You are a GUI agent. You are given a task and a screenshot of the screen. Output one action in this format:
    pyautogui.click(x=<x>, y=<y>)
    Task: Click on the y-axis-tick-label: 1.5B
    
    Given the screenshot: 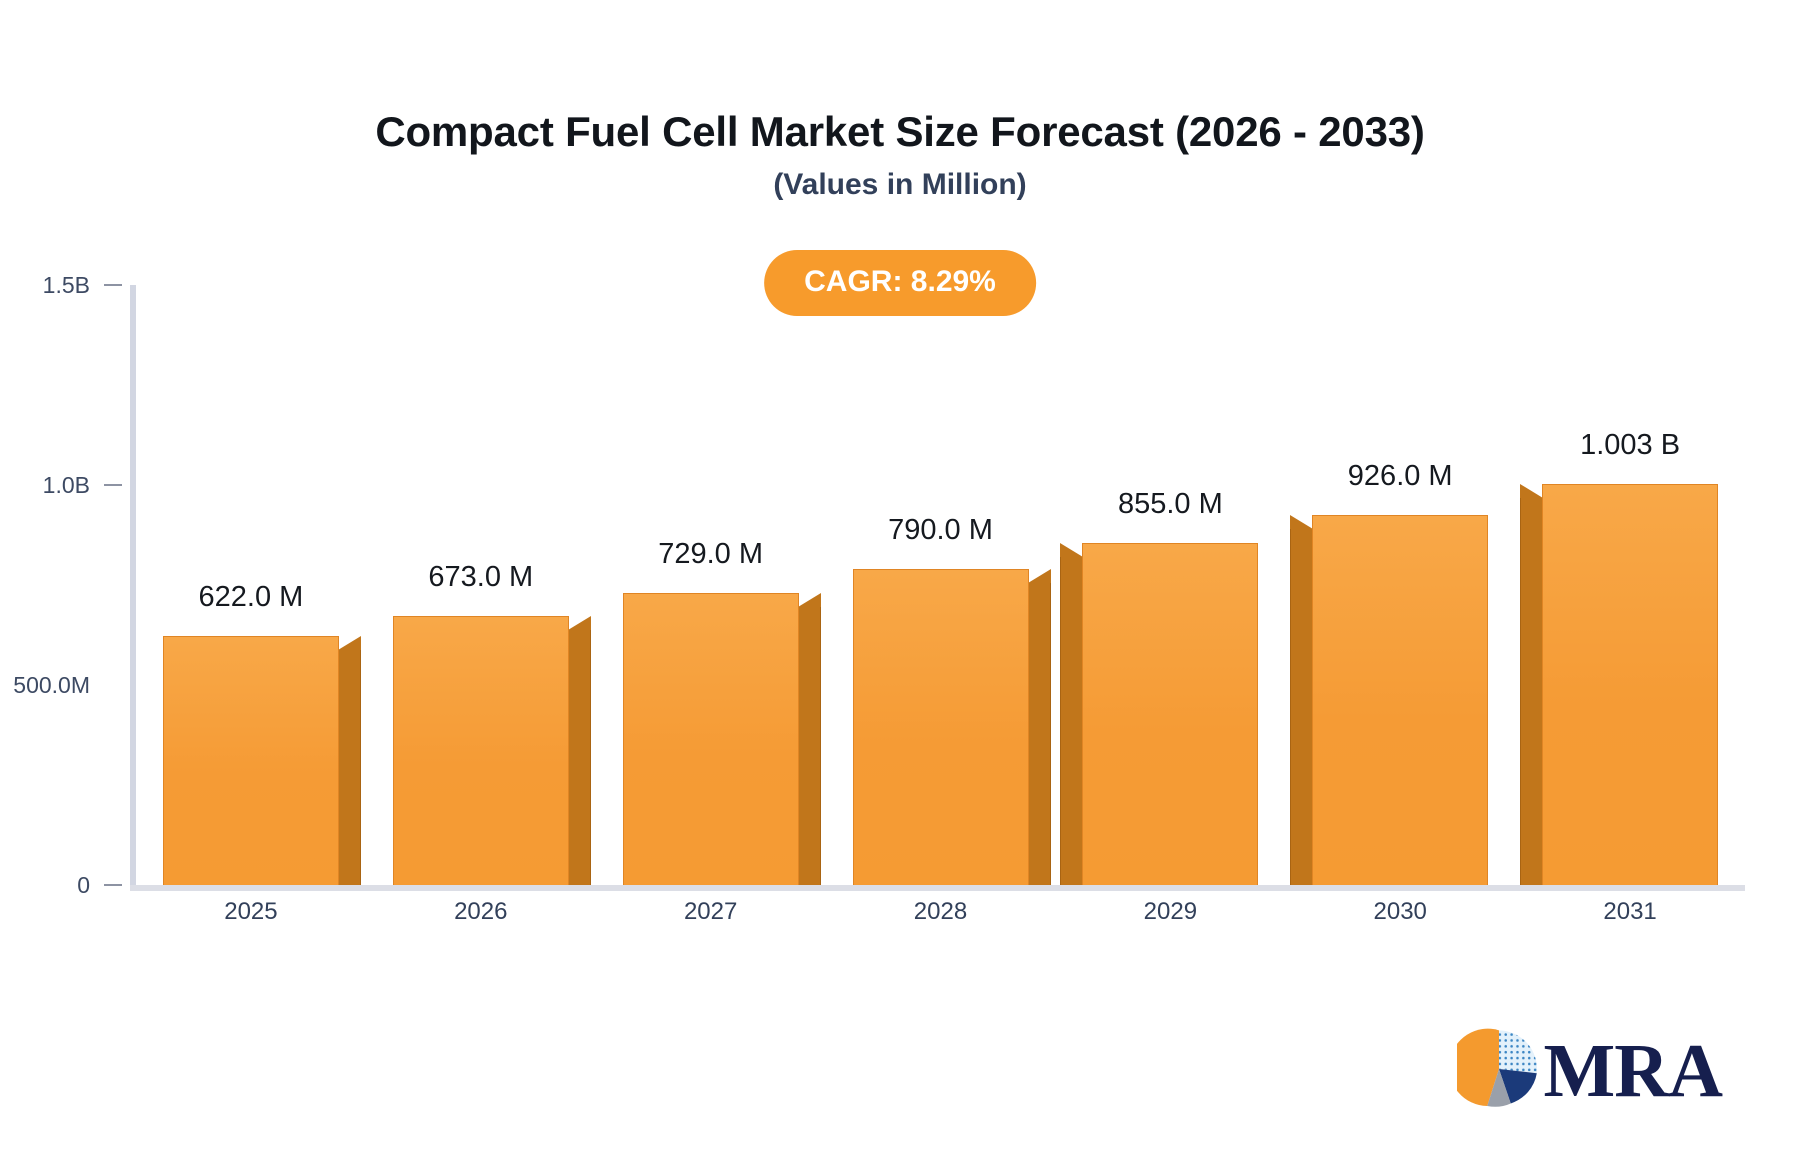 What is the action you would take?
    pyautogui.click(x=66, y=284)
    